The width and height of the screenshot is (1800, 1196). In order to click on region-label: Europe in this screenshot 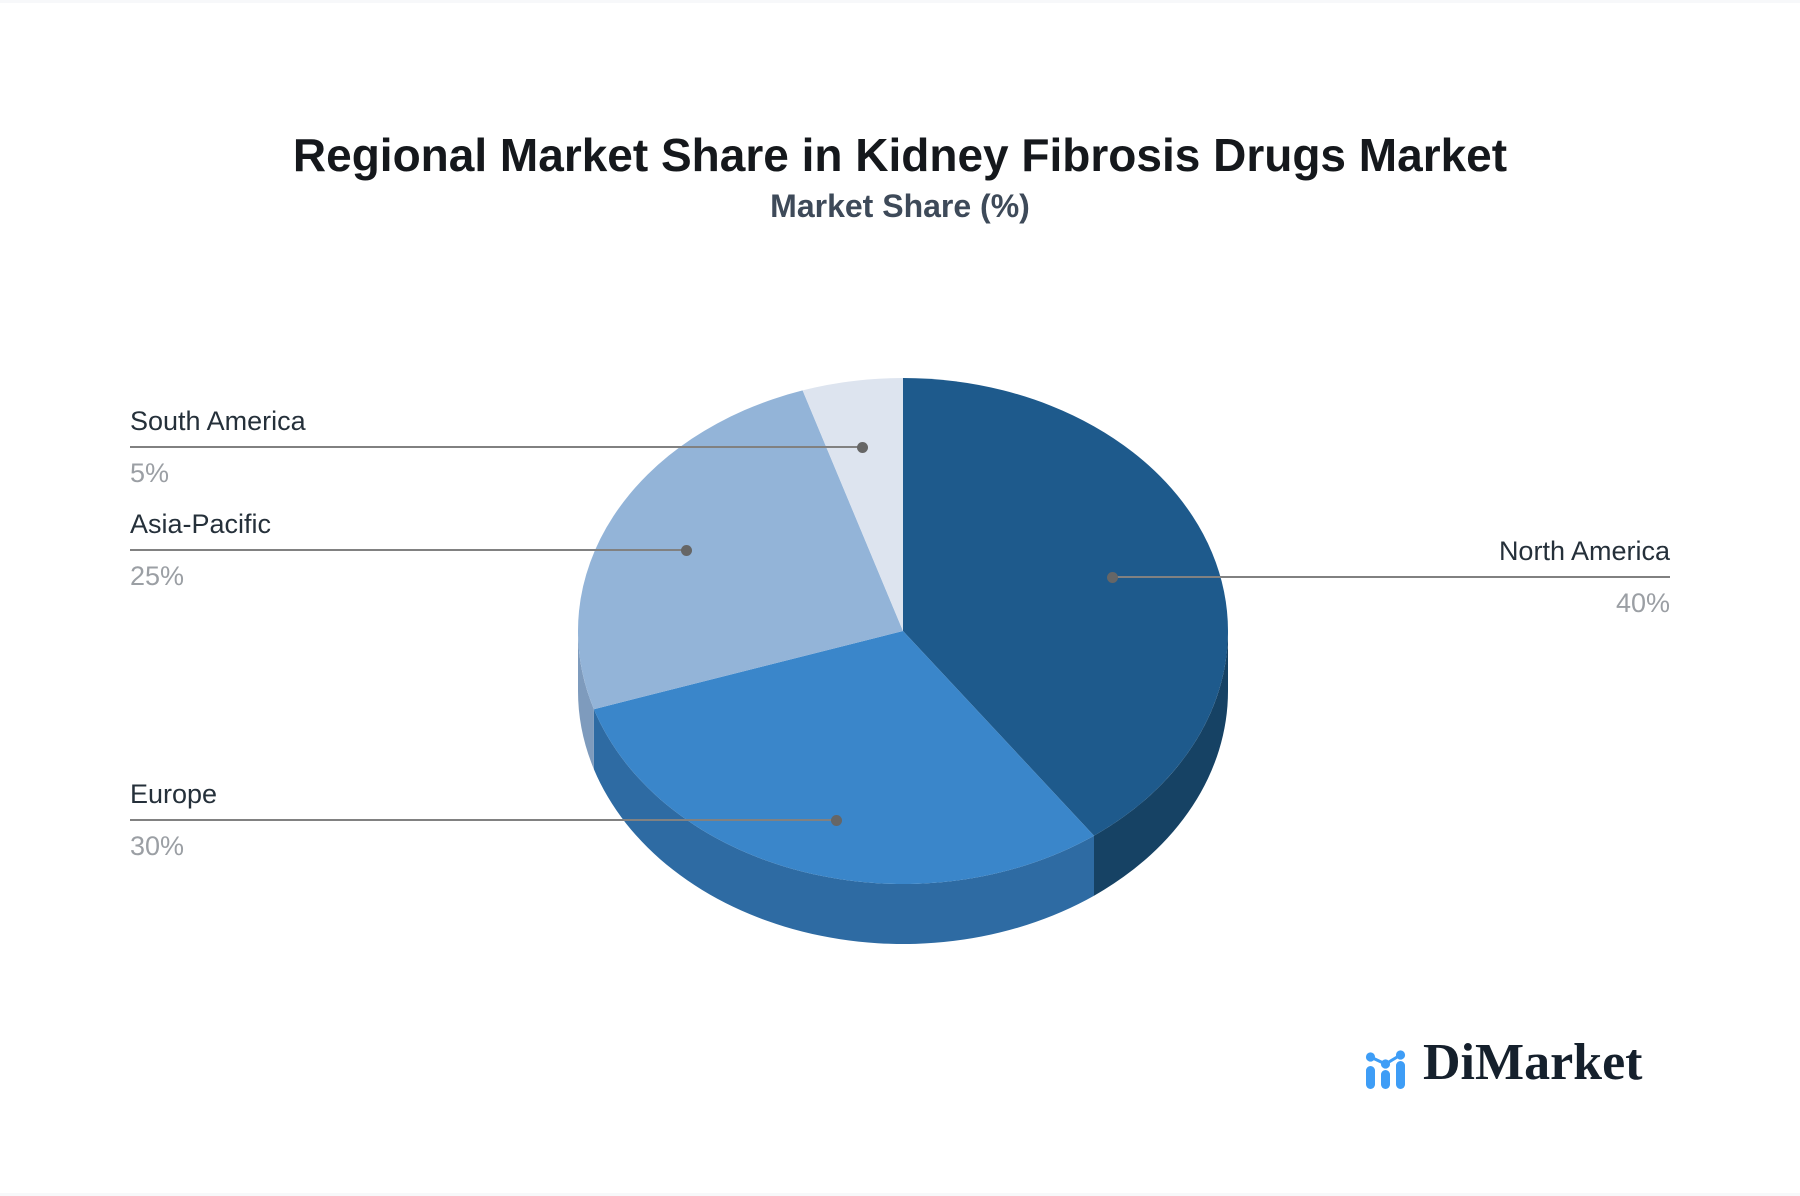, I will do `click(174, 794)`.